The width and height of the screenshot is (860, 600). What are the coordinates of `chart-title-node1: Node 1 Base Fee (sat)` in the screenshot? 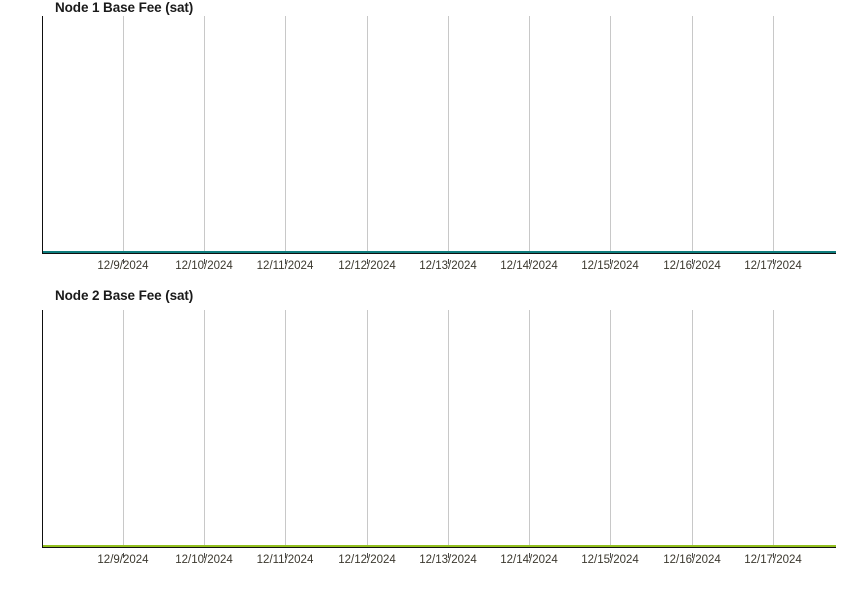 It's located at (124, 7).